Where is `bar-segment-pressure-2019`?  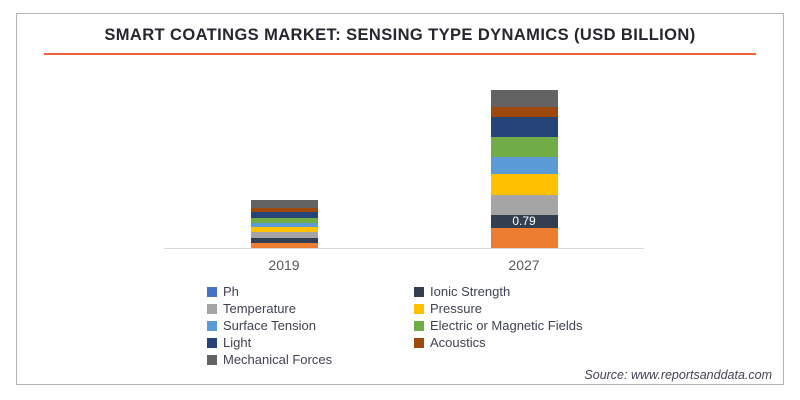 bar-segment-pressure-2019 is located at coordinates (284, 229).